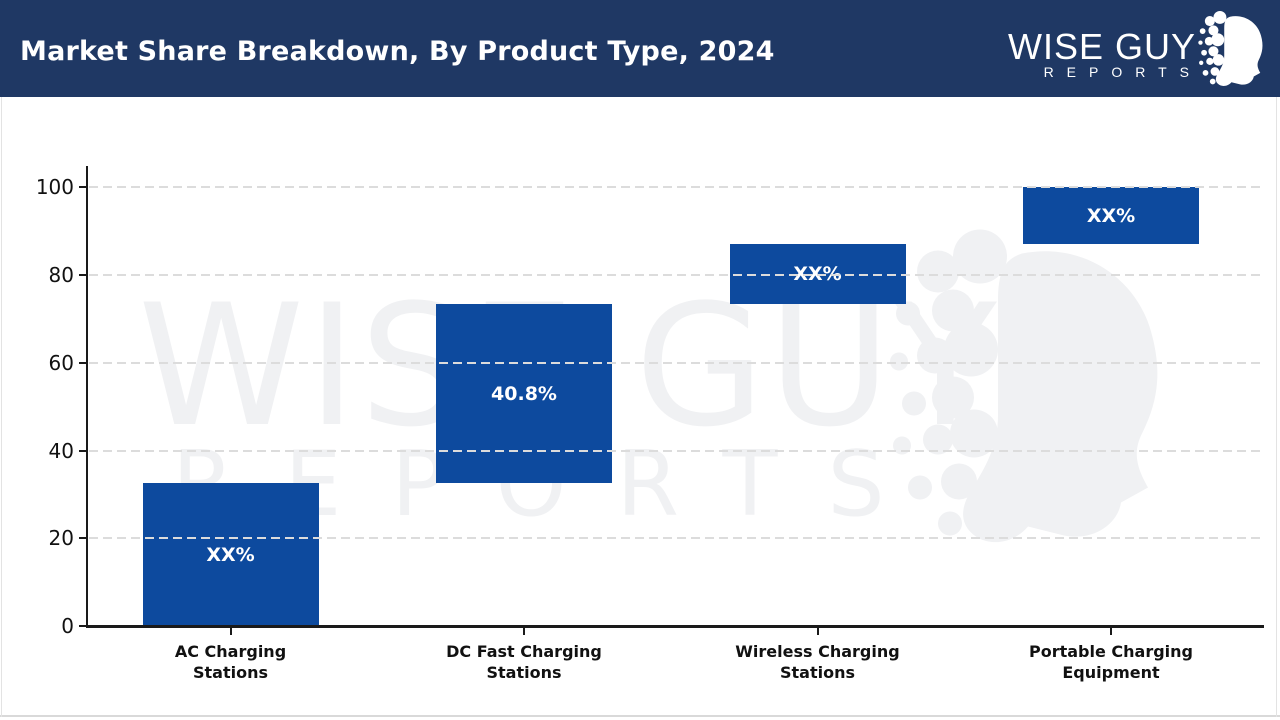 The height and width of the screenshot is (720, 1280). I want to click on bar-value-label: 40.8%, so click(524, 393).